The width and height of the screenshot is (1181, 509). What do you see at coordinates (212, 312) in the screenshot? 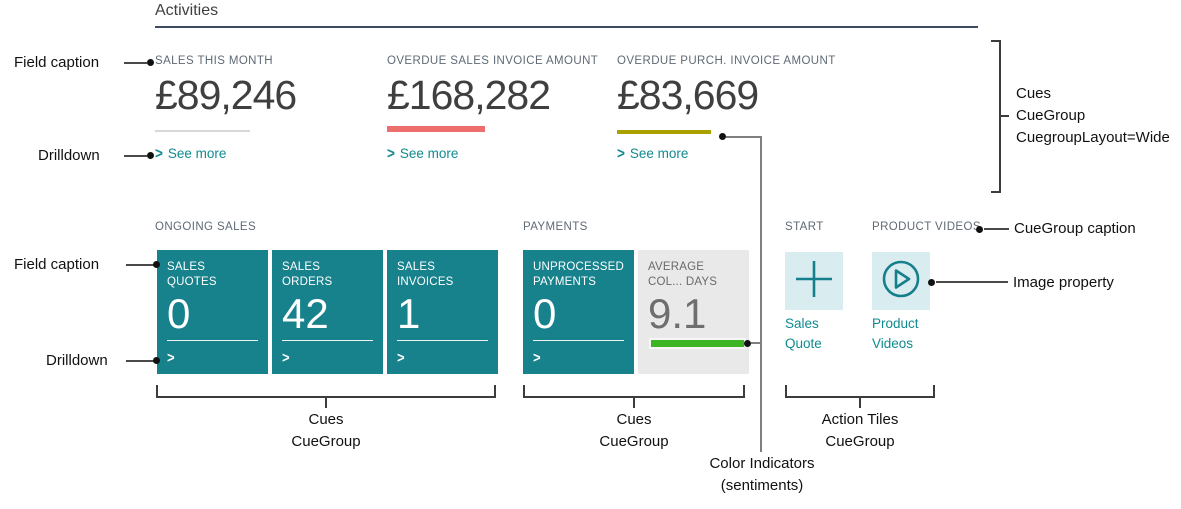
I see `cue-tile-sales-quotes: SALES QUOTES 0 >` at bounding box center [212, 312].